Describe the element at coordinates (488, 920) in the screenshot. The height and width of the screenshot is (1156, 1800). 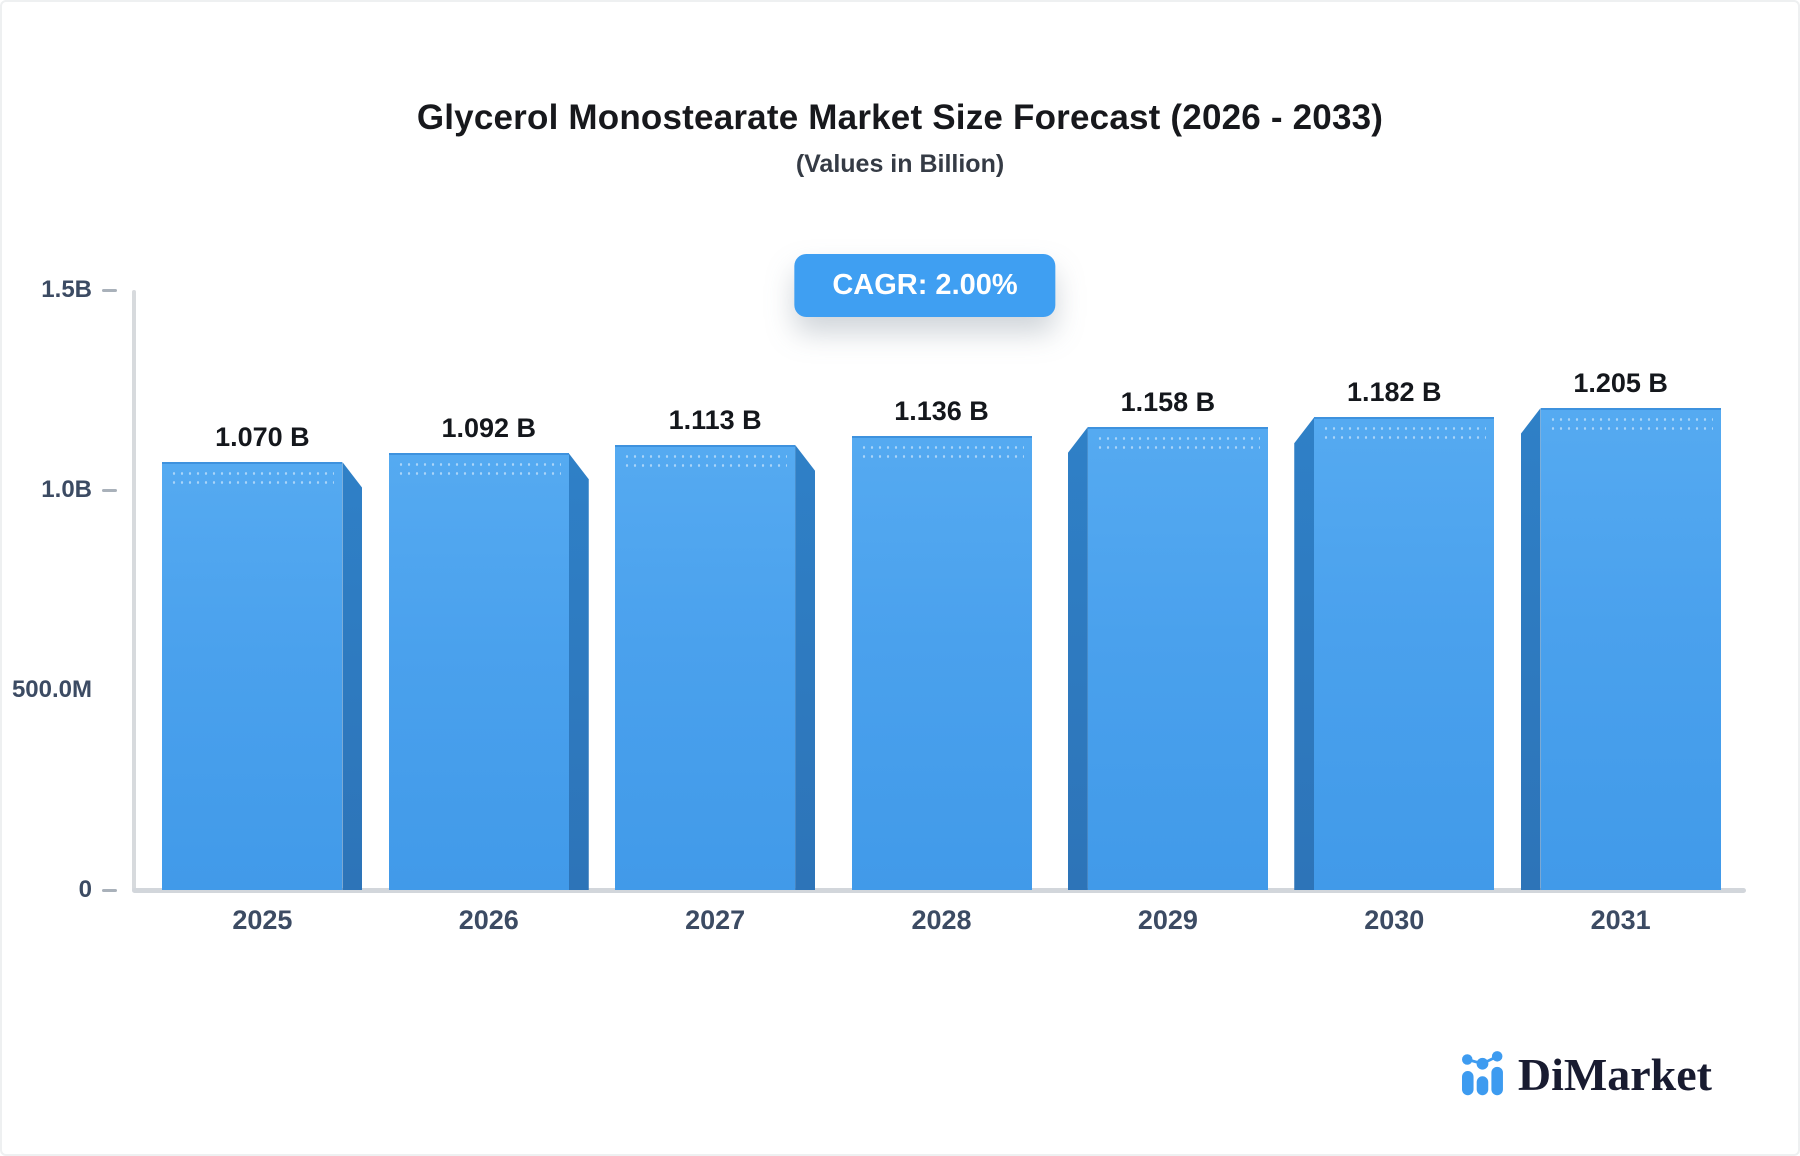
I see `x-axis-label: 2026` at that location.